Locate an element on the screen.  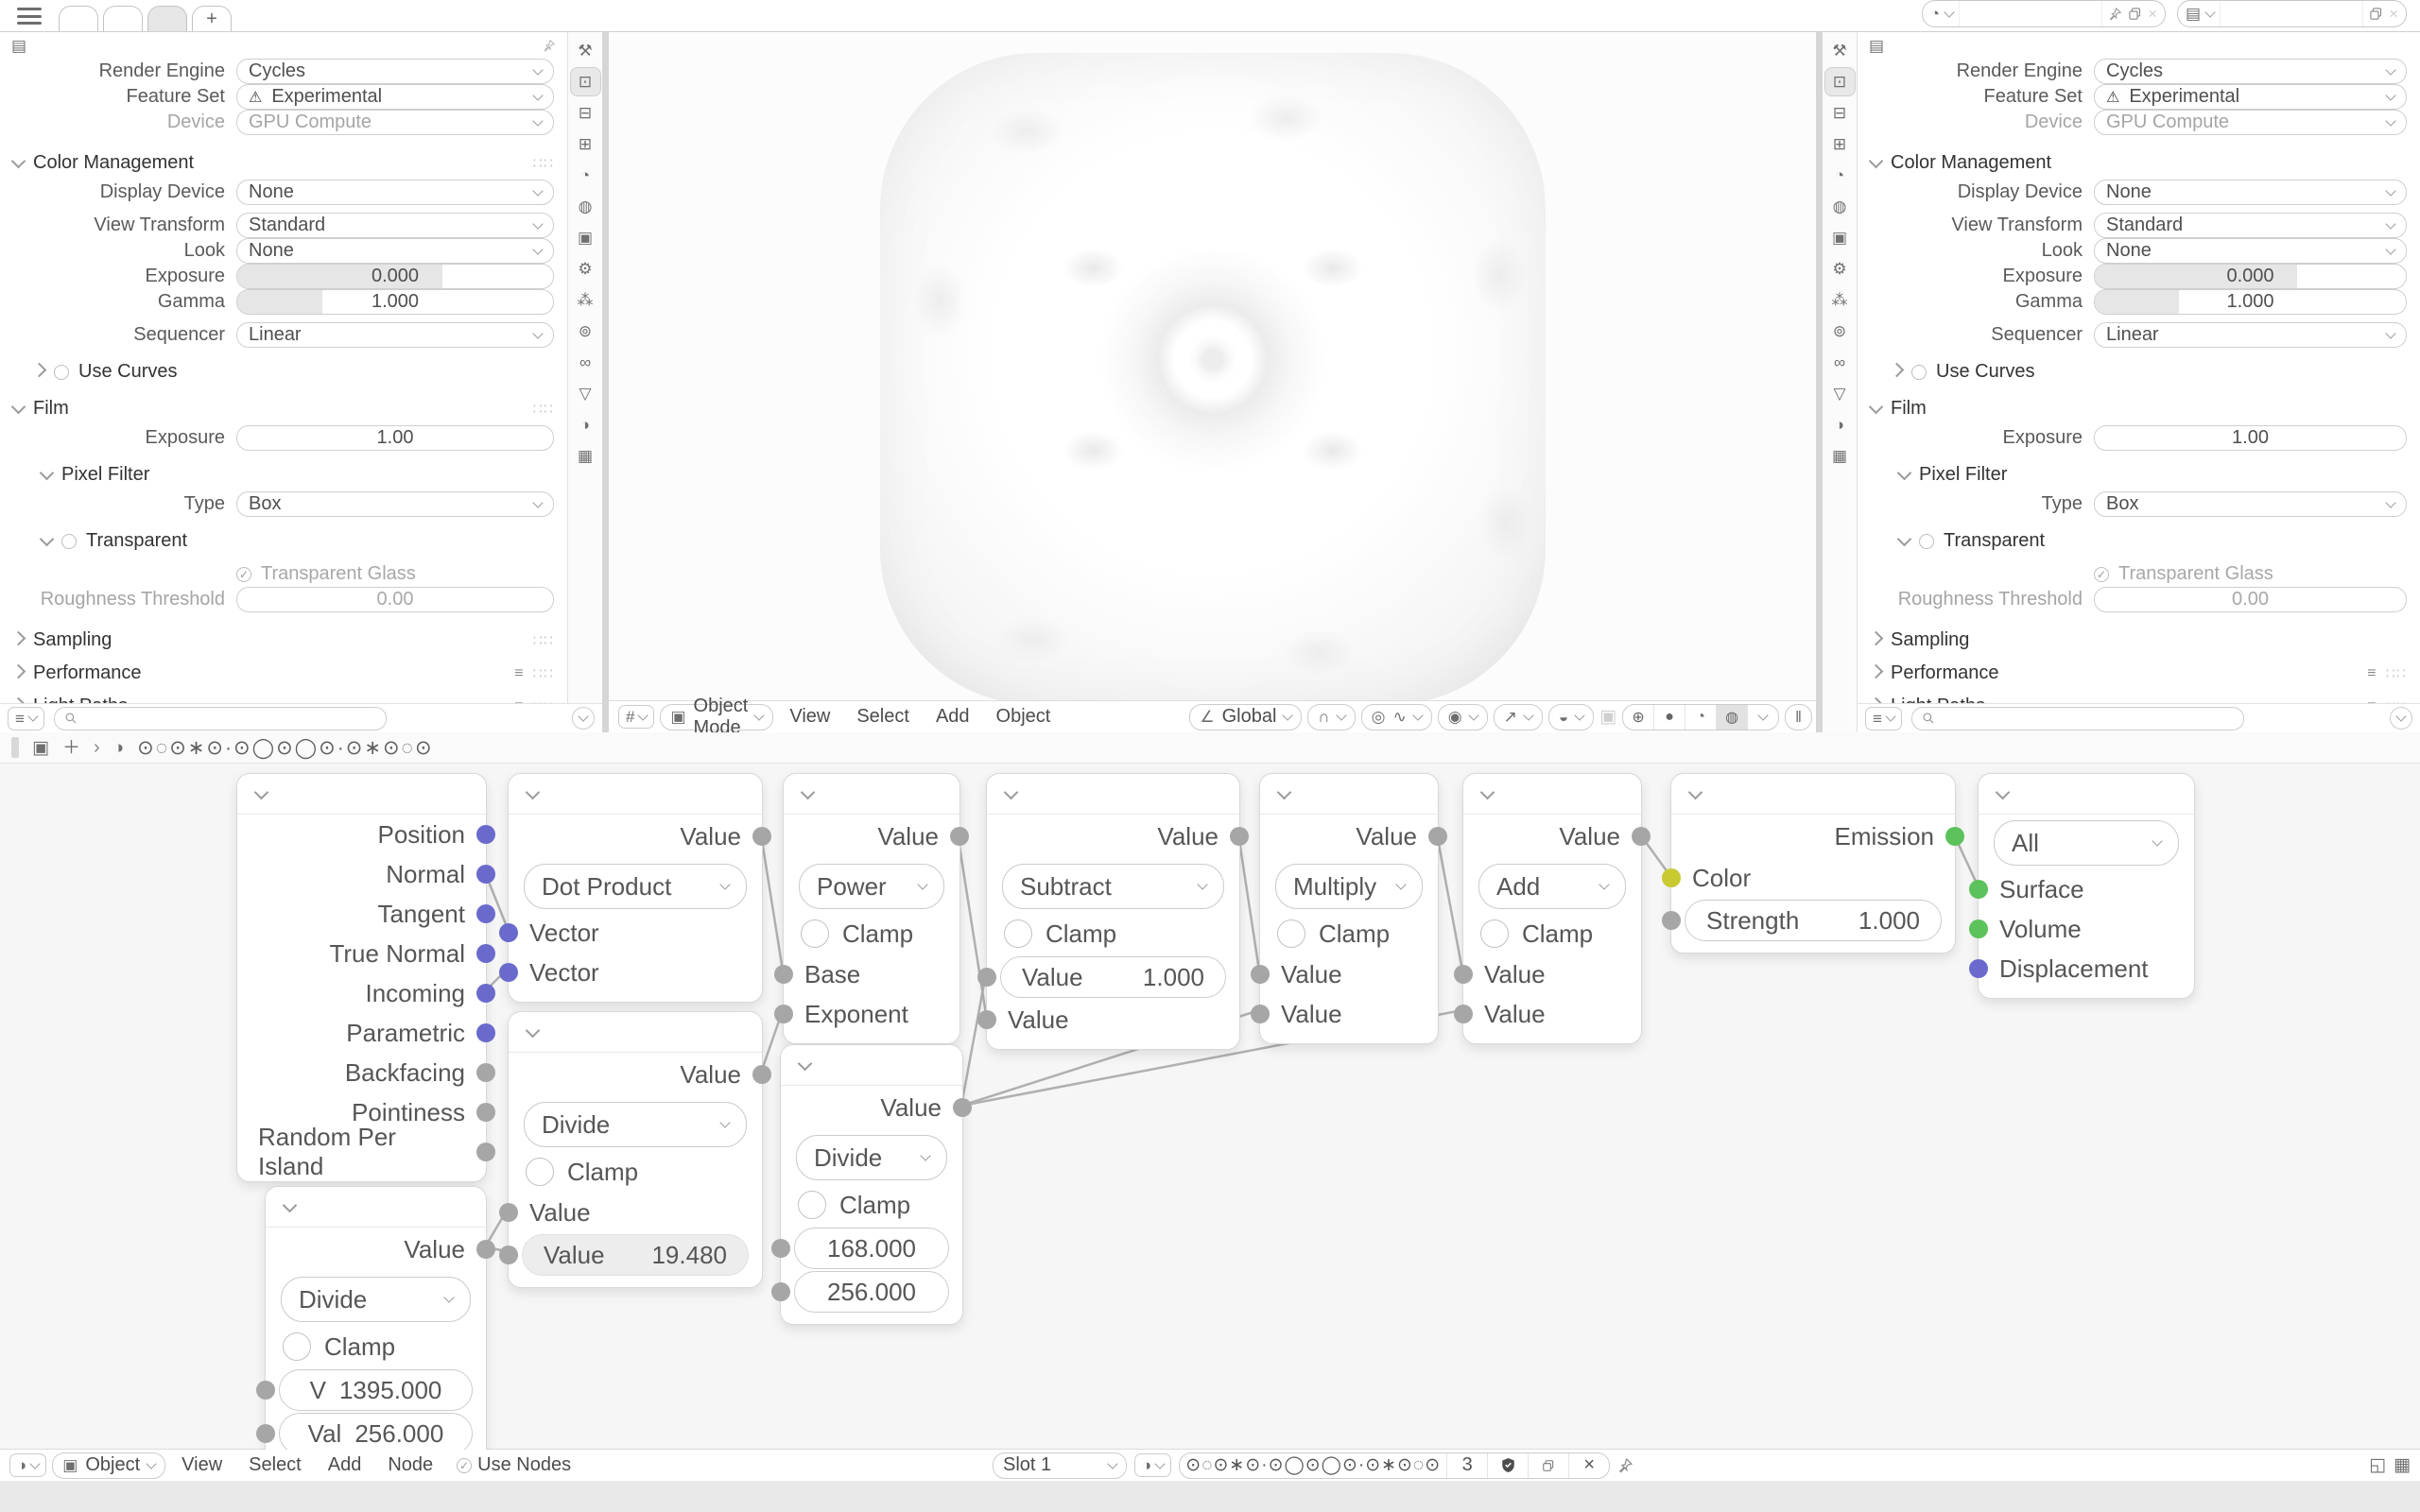
value-field: Value 19.480 is located at coordinates (635, 1255).